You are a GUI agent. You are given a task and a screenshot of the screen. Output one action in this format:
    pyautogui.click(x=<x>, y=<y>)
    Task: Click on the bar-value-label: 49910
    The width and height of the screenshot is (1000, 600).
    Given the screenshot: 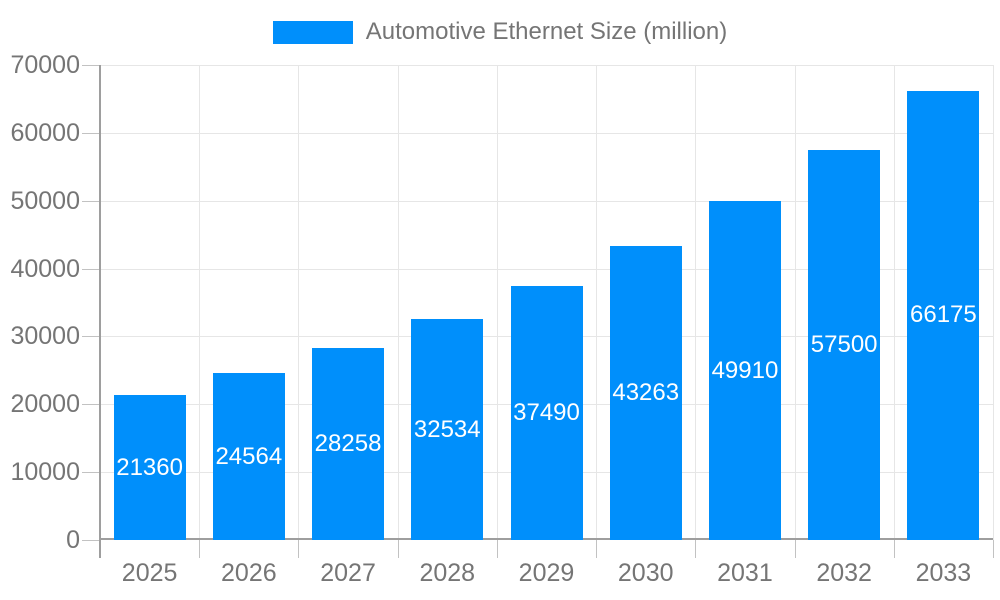 What is the action you would take?
    pyautogui.click(x=745, y=370)
    